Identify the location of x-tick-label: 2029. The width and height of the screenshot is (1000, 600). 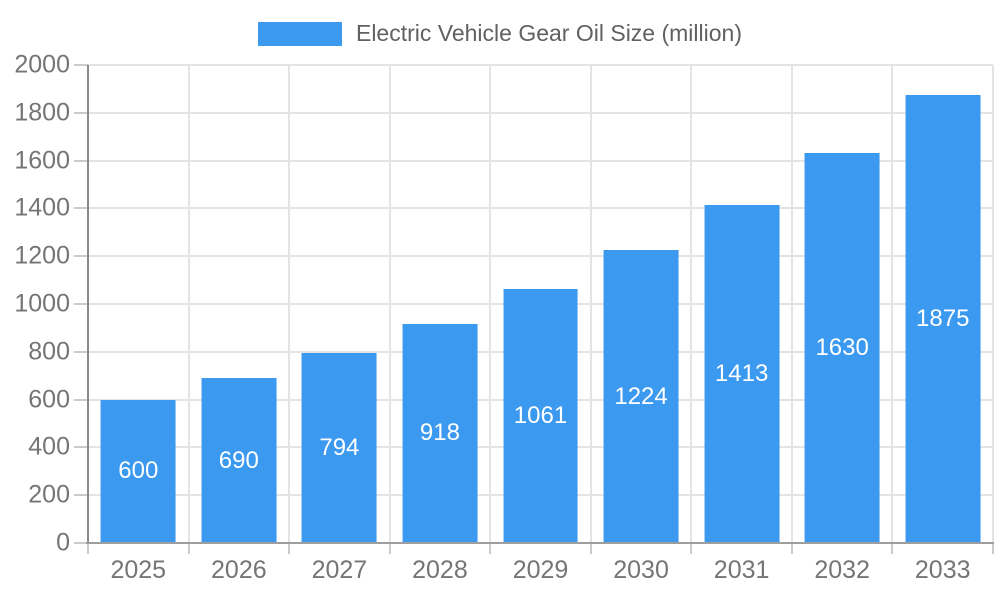
(540, 570).